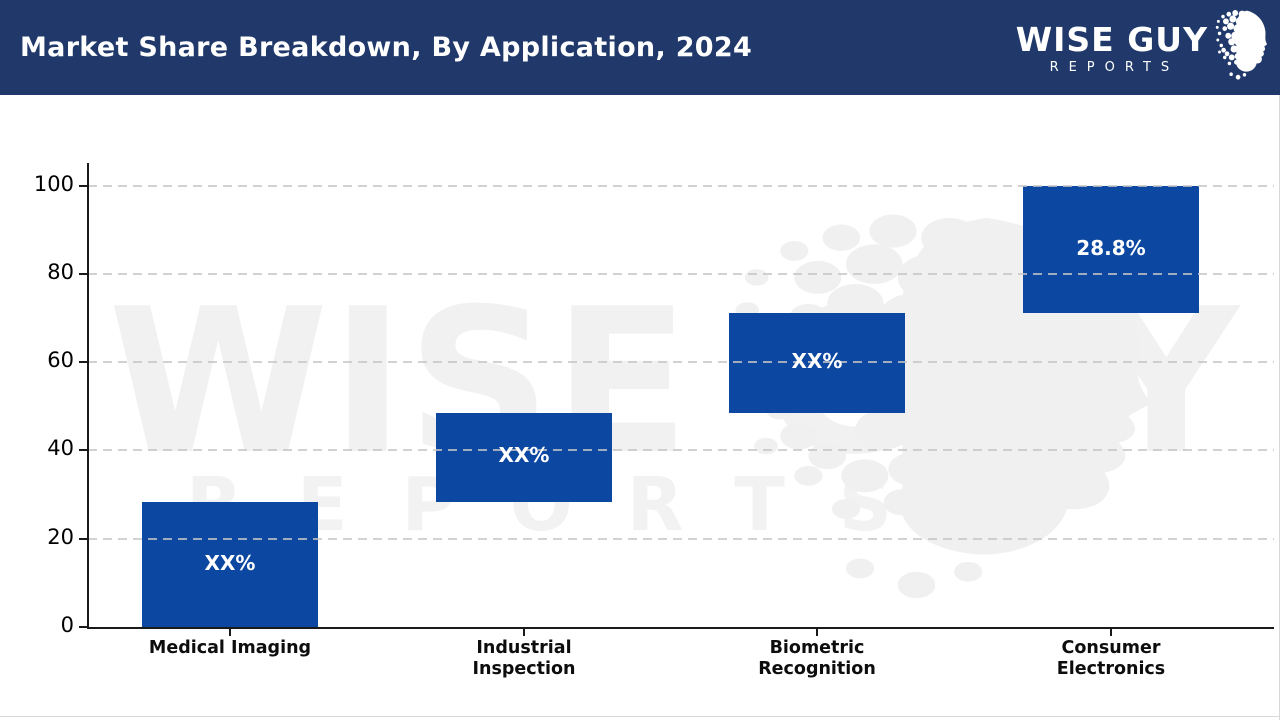 The width and height of the screenshot is (1280, 720). Describe the element at coordinates (60, 536) in the screenshot. I see `y-tick-label: 20` at that location.